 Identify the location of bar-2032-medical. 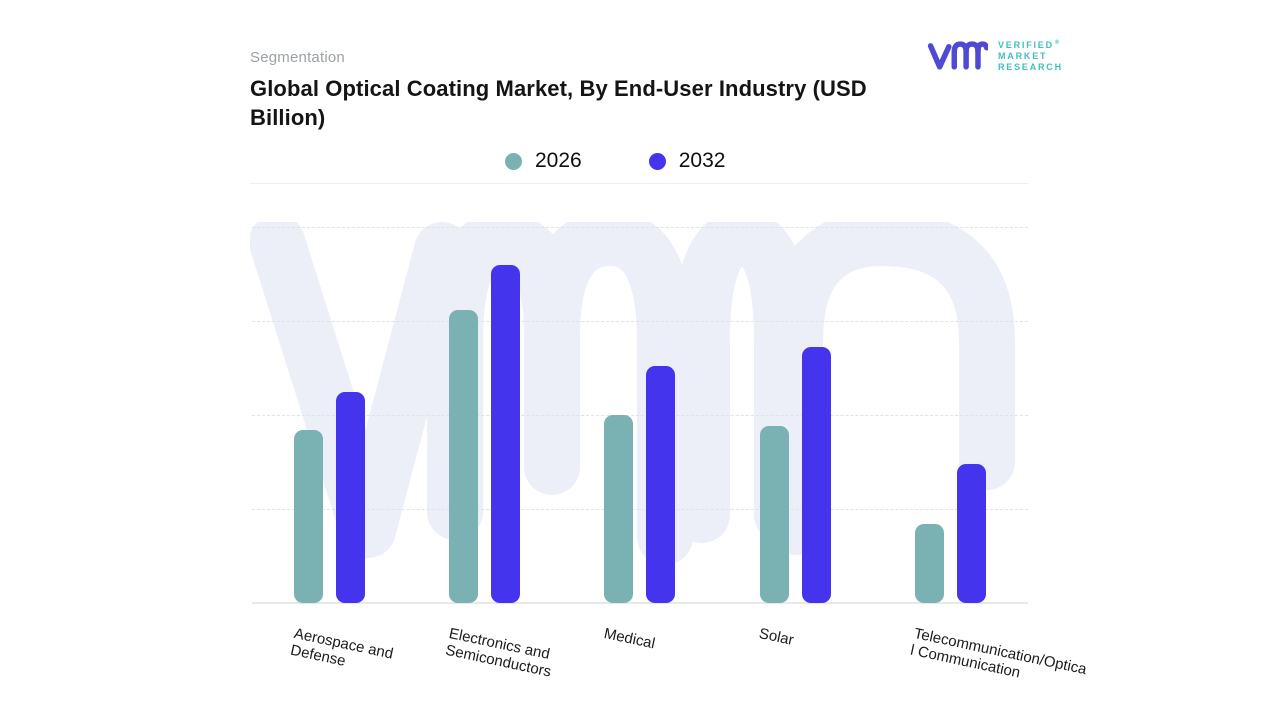
(661, 484).